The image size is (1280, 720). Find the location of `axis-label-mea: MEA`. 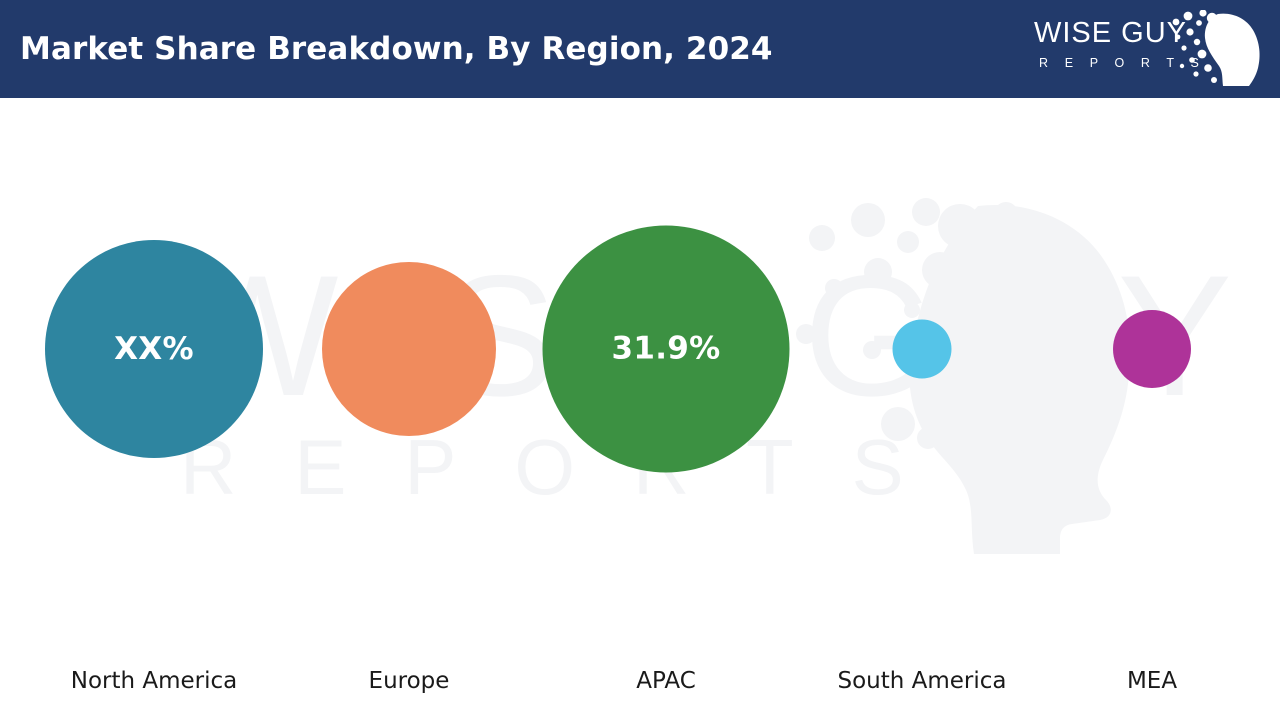

axis-label-mea: MEA is located at coordinates (1152, 681).